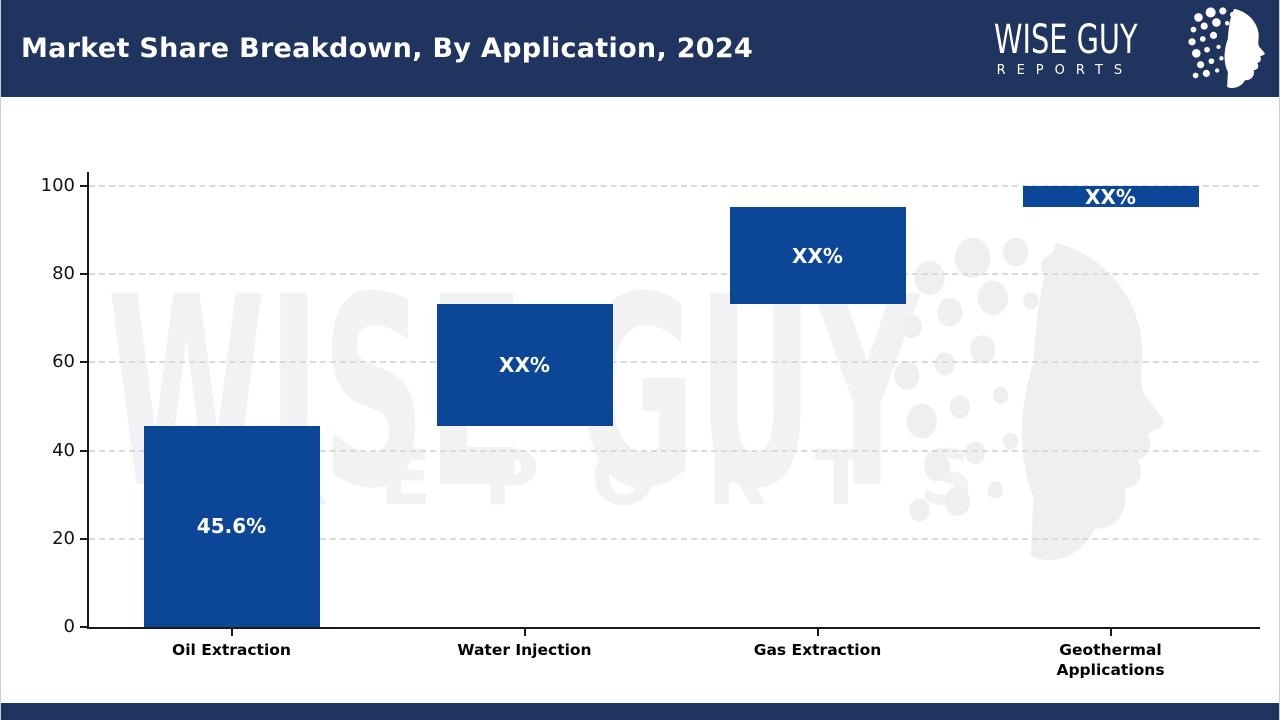 Image resolution: width=1280 pixels, height=720 pixels. I want to click on bar-oil-extraction: 45.6%, so click(231, 526).